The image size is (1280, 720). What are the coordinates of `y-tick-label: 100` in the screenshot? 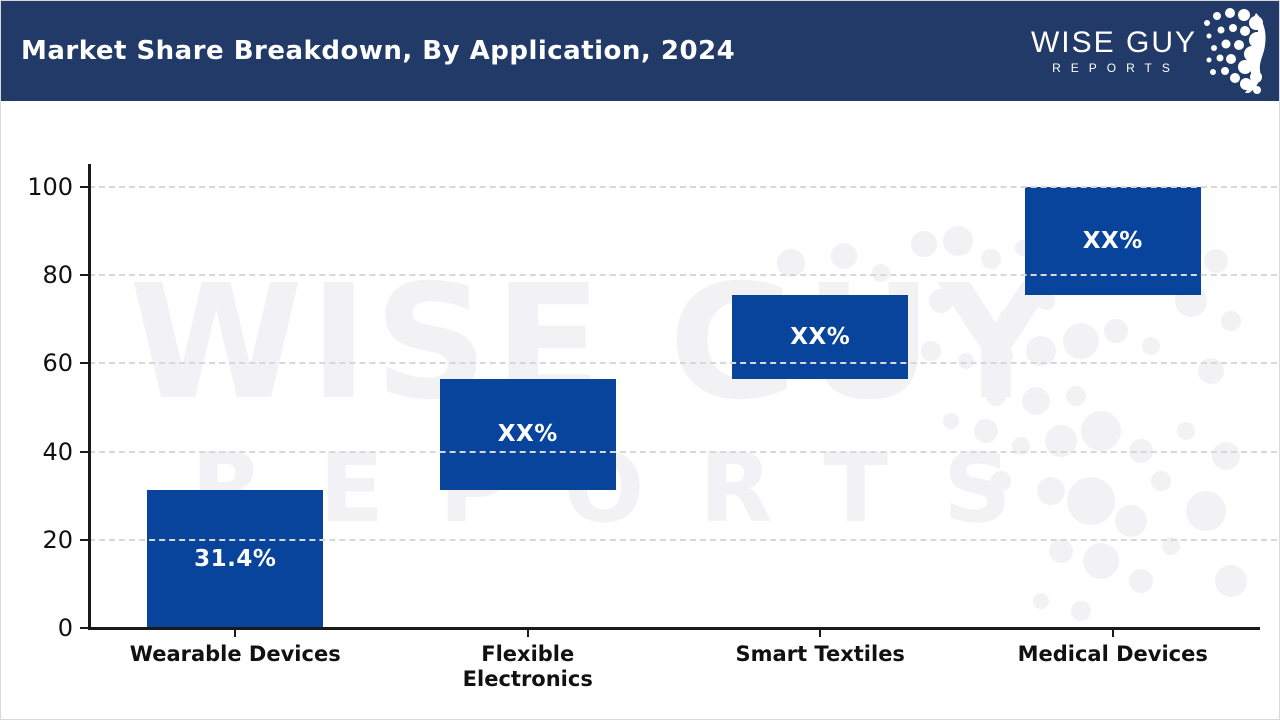 It's located at (50, 187).